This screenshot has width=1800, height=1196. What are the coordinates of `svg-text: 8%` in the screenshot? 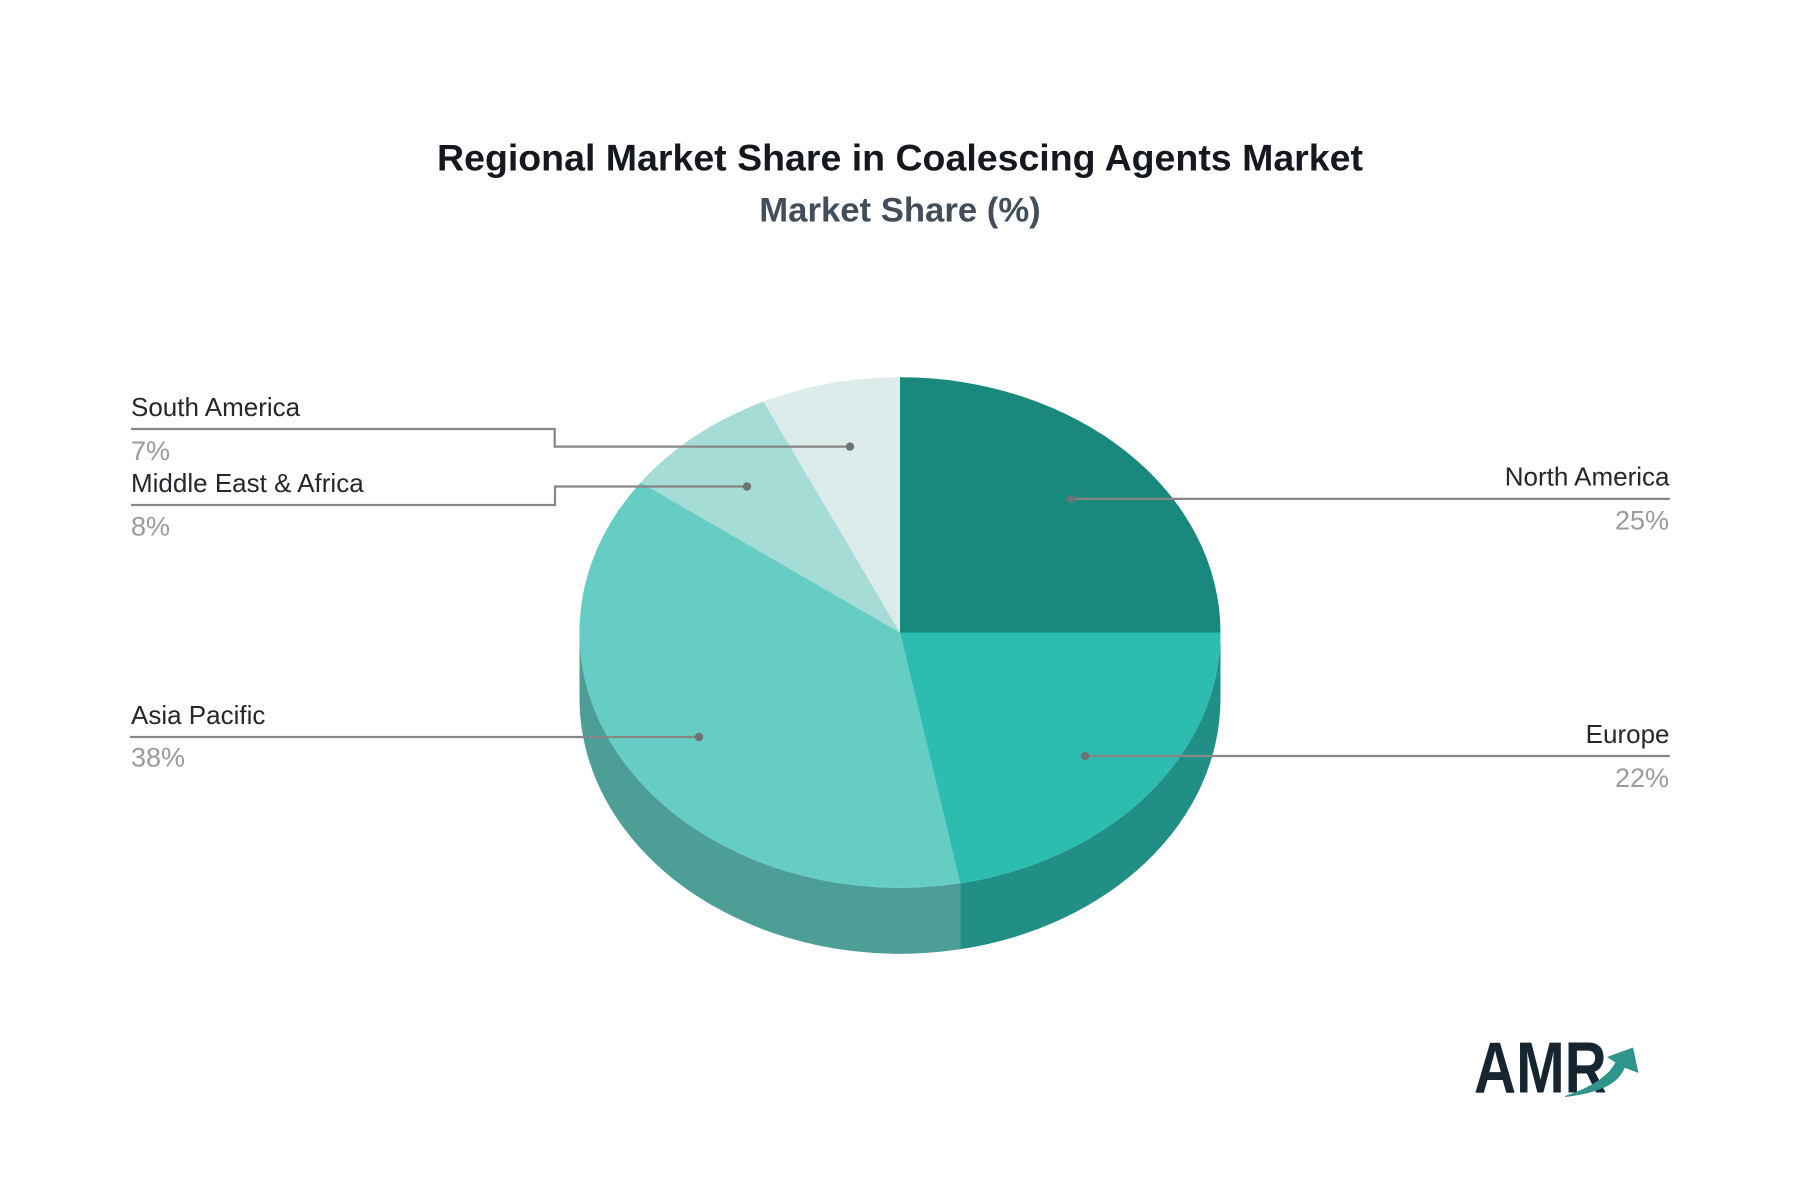 It's located at (150, 526).